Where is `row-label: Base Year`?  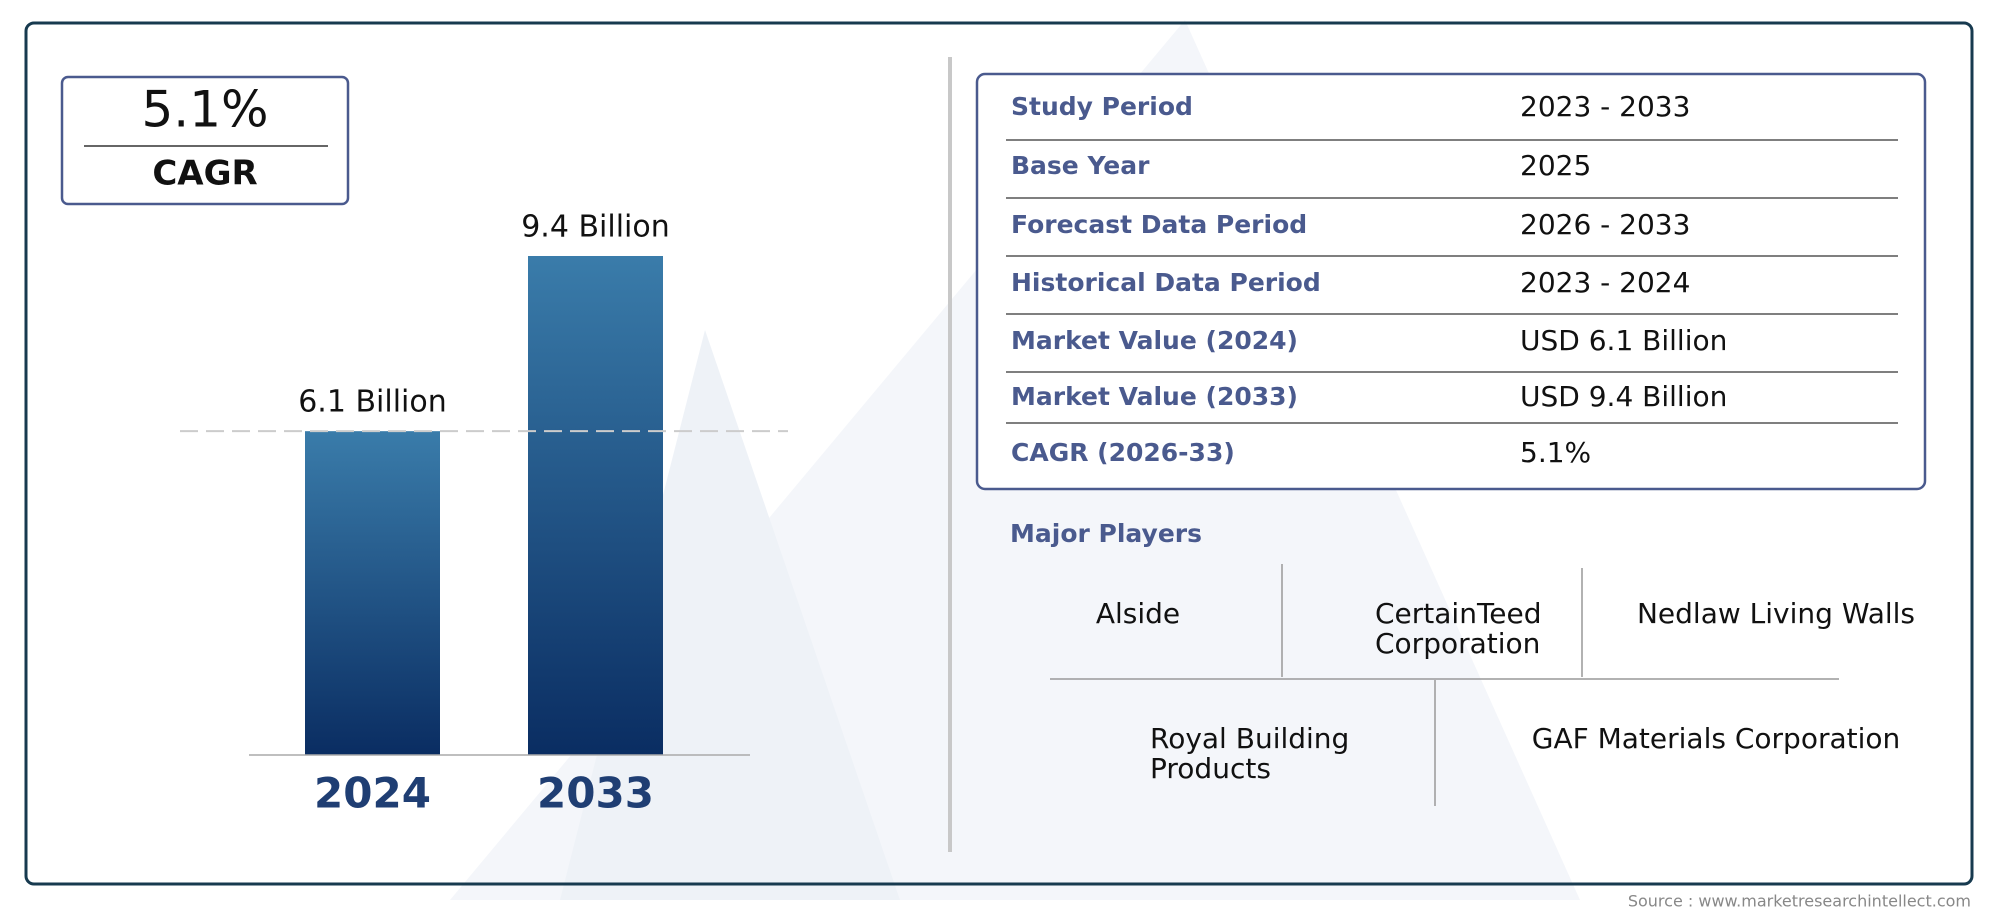
row-label: Base Year is located at coordinates (1080, 165).